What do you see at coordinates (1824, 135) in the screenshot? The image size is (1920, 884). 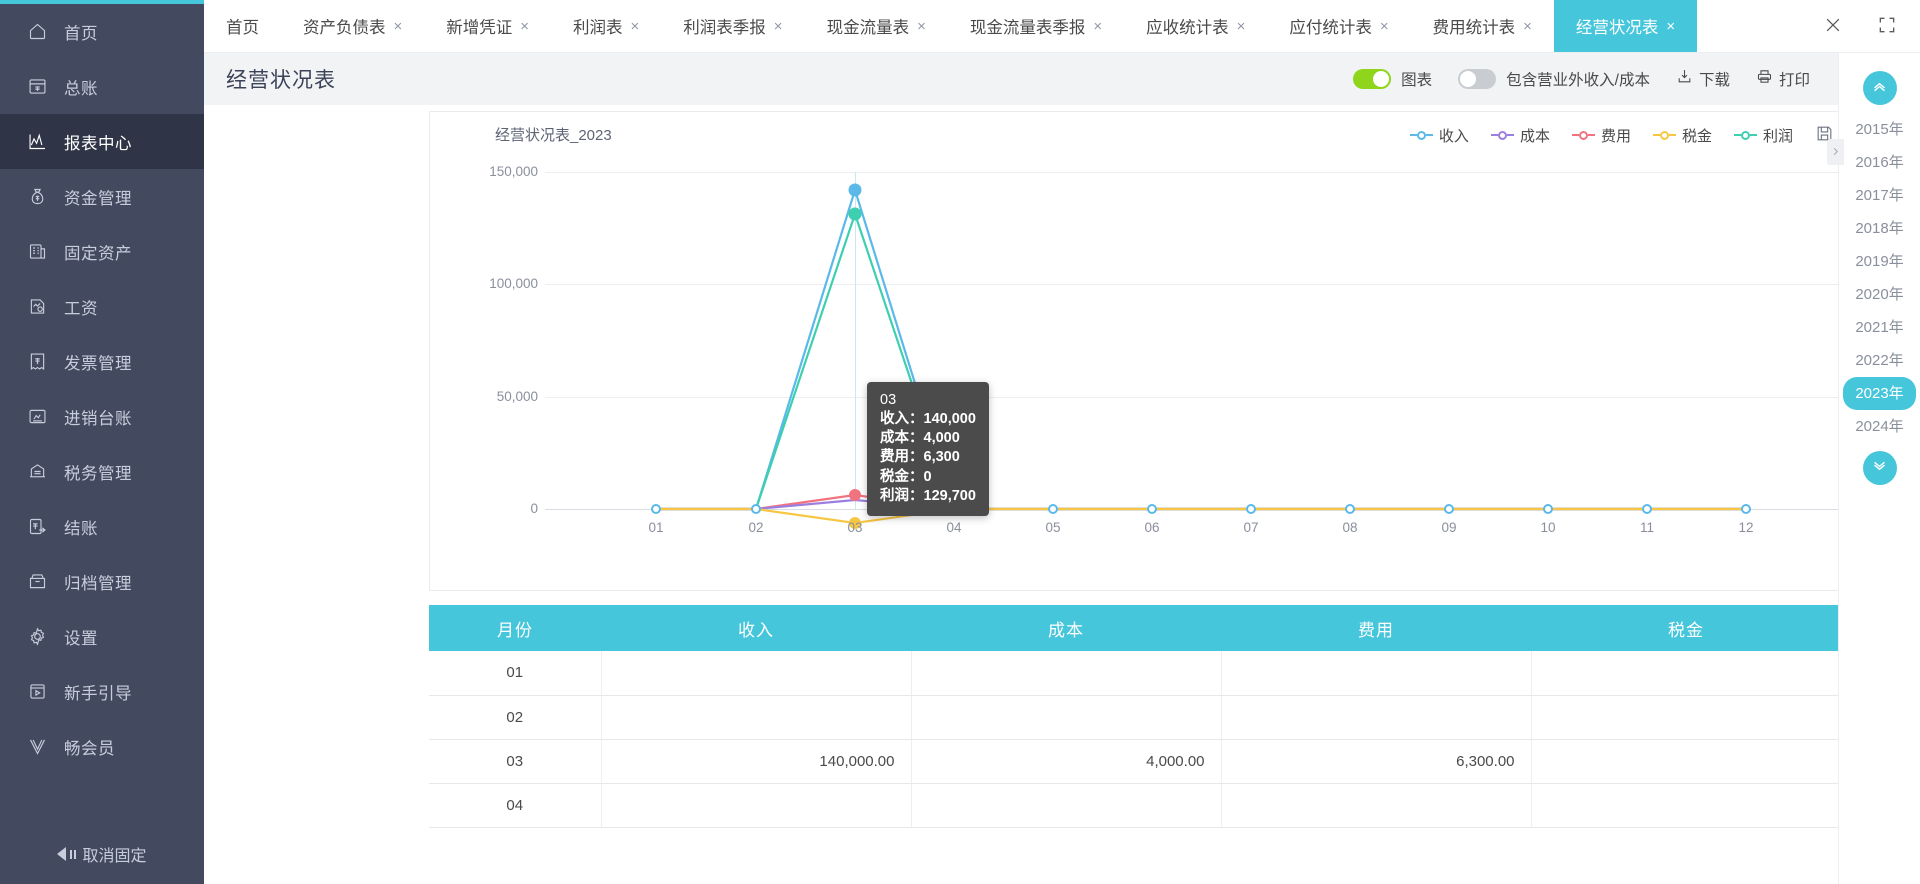 I see `save-chart-button` at bounding box center [1824, 135].